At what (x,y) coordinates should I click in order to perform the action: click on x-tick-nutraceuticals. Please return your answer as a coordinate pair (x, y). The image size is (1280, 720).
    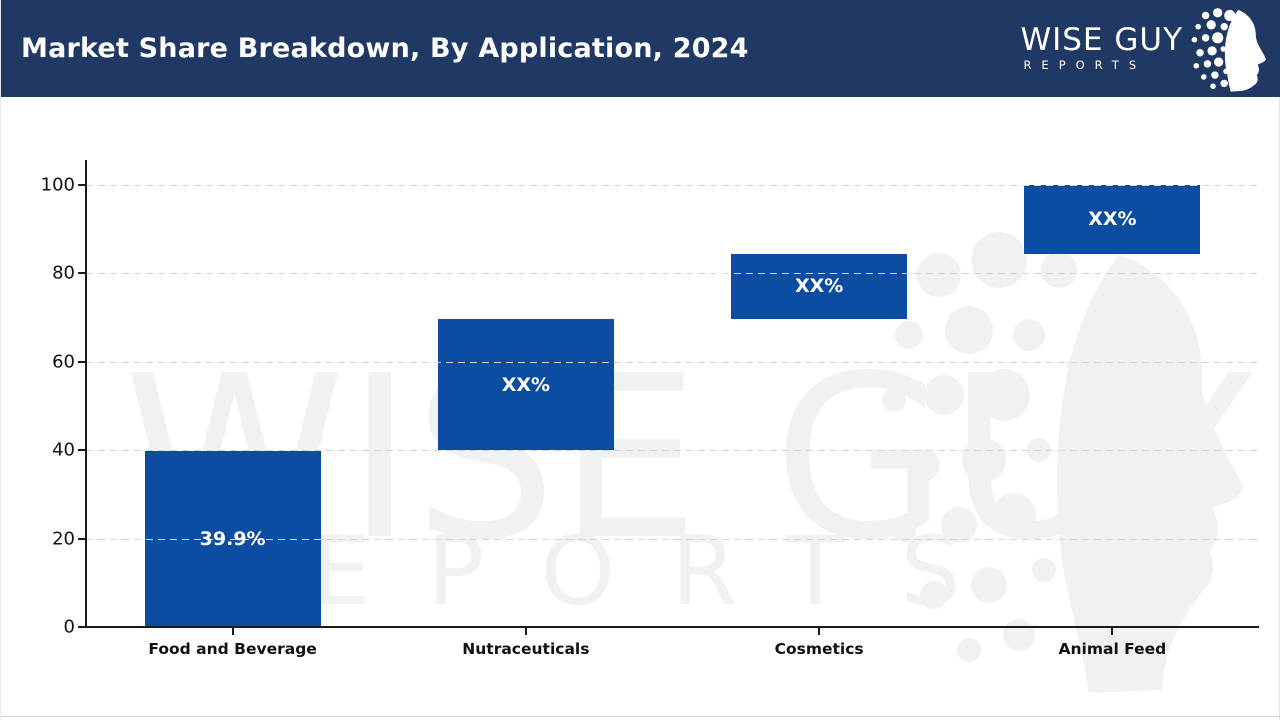
    Looking at the image, I should click on (525, 631).